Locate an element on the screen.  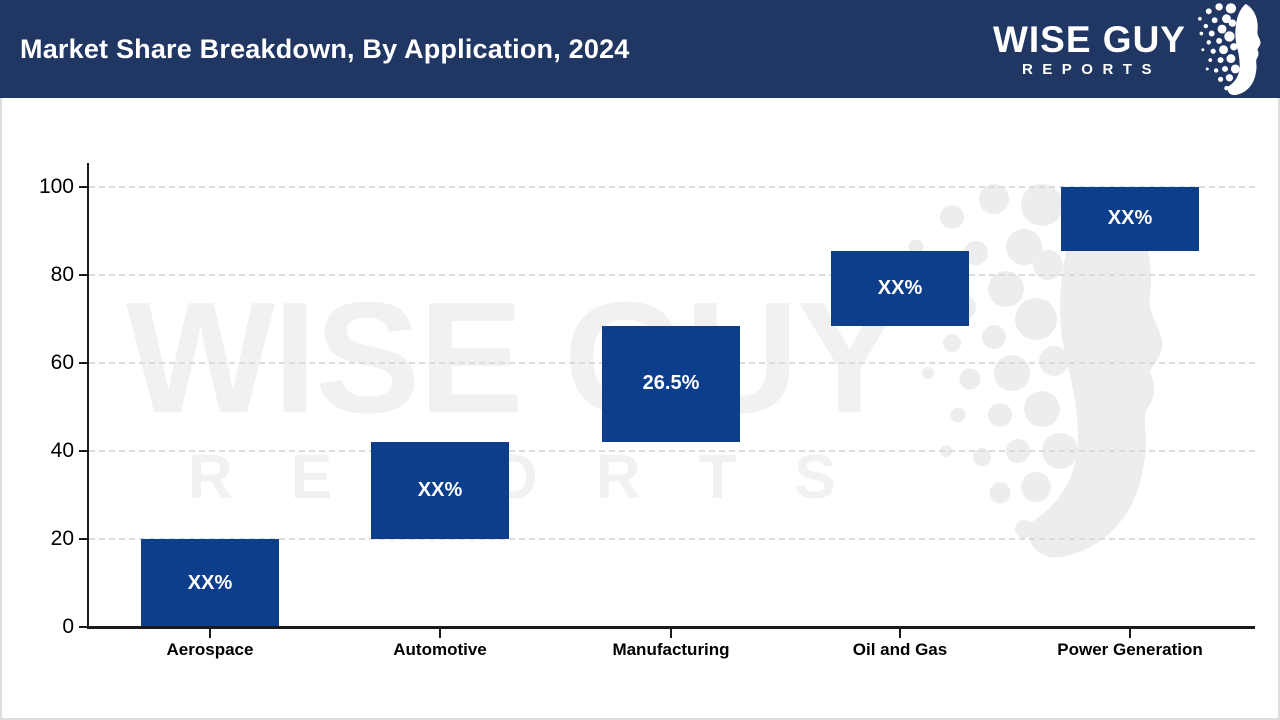
wise-guy-reports-logo: WISE GUY REPORTS is located at coordinates (1127, 49).